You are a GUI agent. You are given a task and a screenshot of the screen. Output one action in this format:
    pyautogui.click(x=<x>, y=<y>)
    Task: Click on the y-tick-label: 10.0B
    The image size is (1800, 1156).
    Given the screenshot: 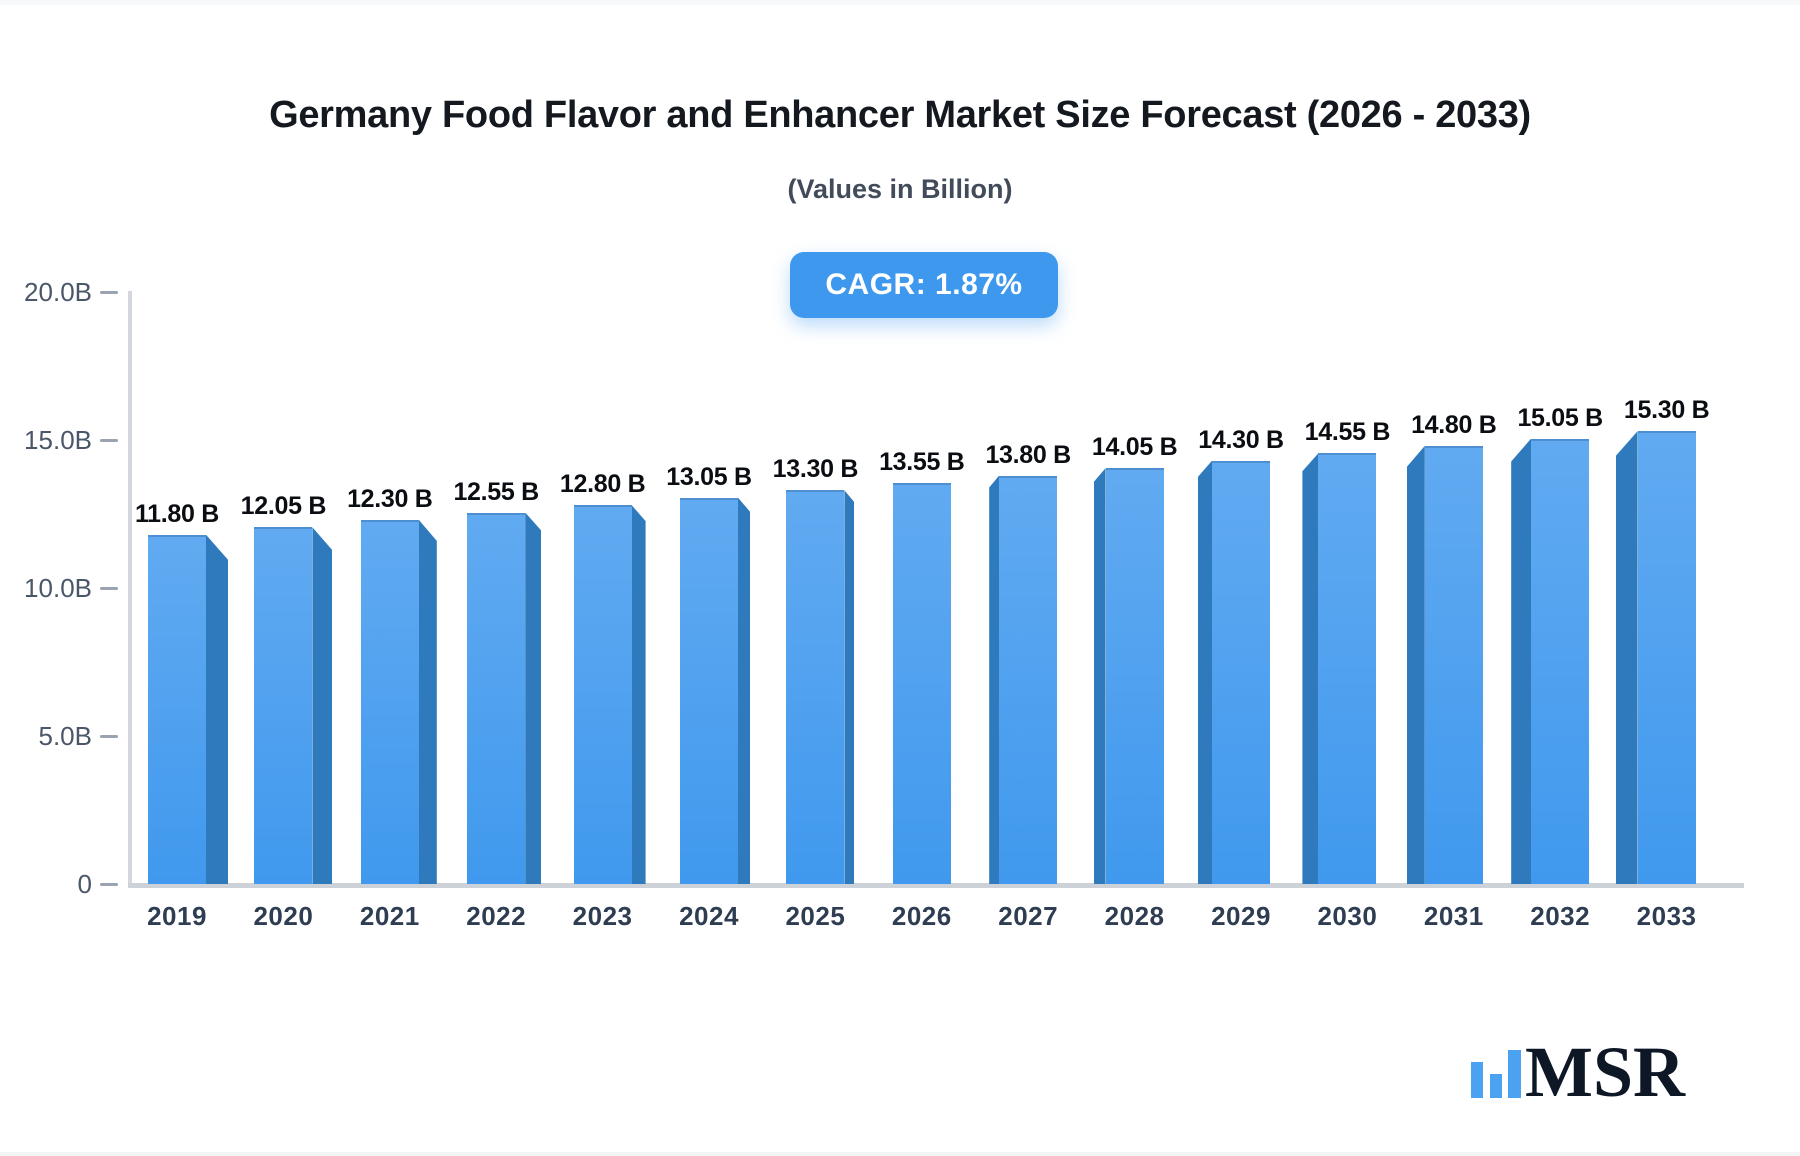 What is the action you would take?
    pyautogui.click(x=58, y=588)
    